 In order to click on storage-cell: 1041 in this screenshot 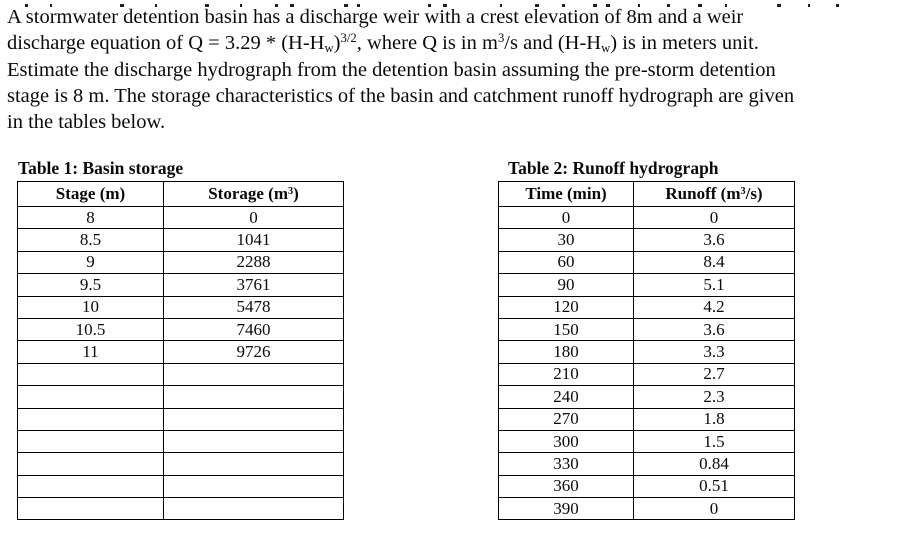, I will do `click(253, 240)`.